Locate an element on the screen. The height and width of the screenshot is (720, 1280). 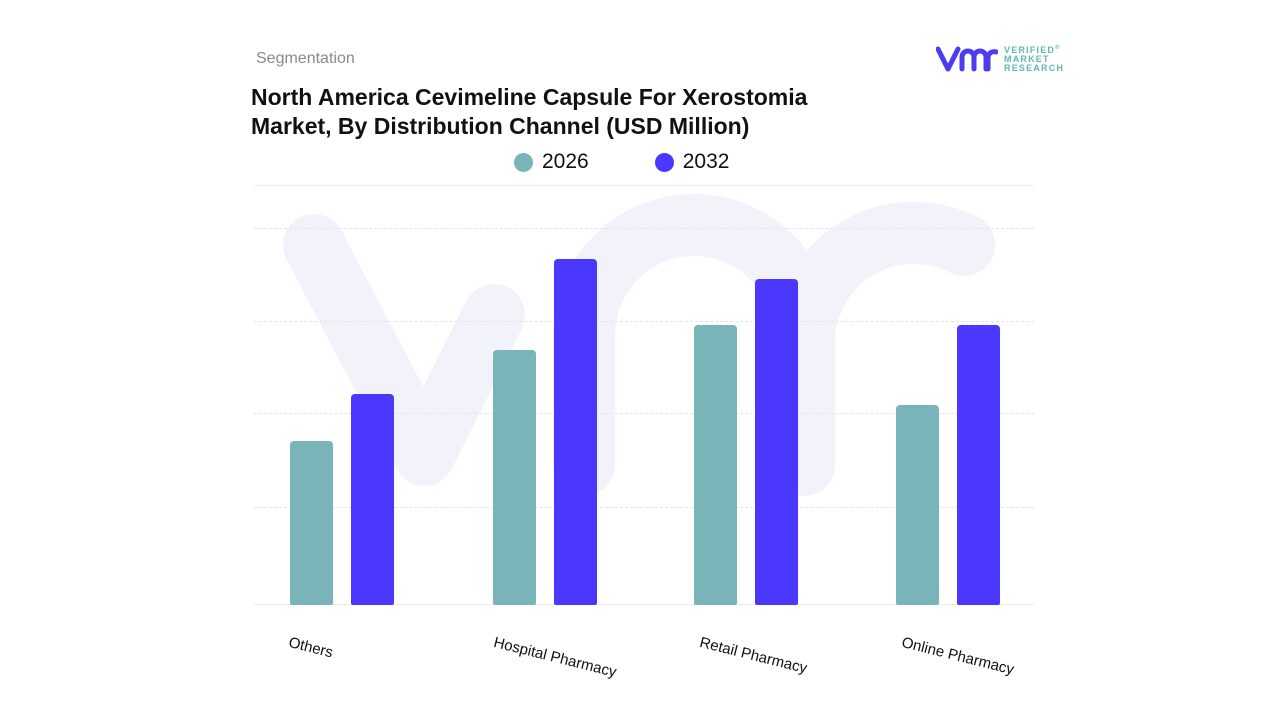
x-axis-label: Others is located at coordinates (310, 648).